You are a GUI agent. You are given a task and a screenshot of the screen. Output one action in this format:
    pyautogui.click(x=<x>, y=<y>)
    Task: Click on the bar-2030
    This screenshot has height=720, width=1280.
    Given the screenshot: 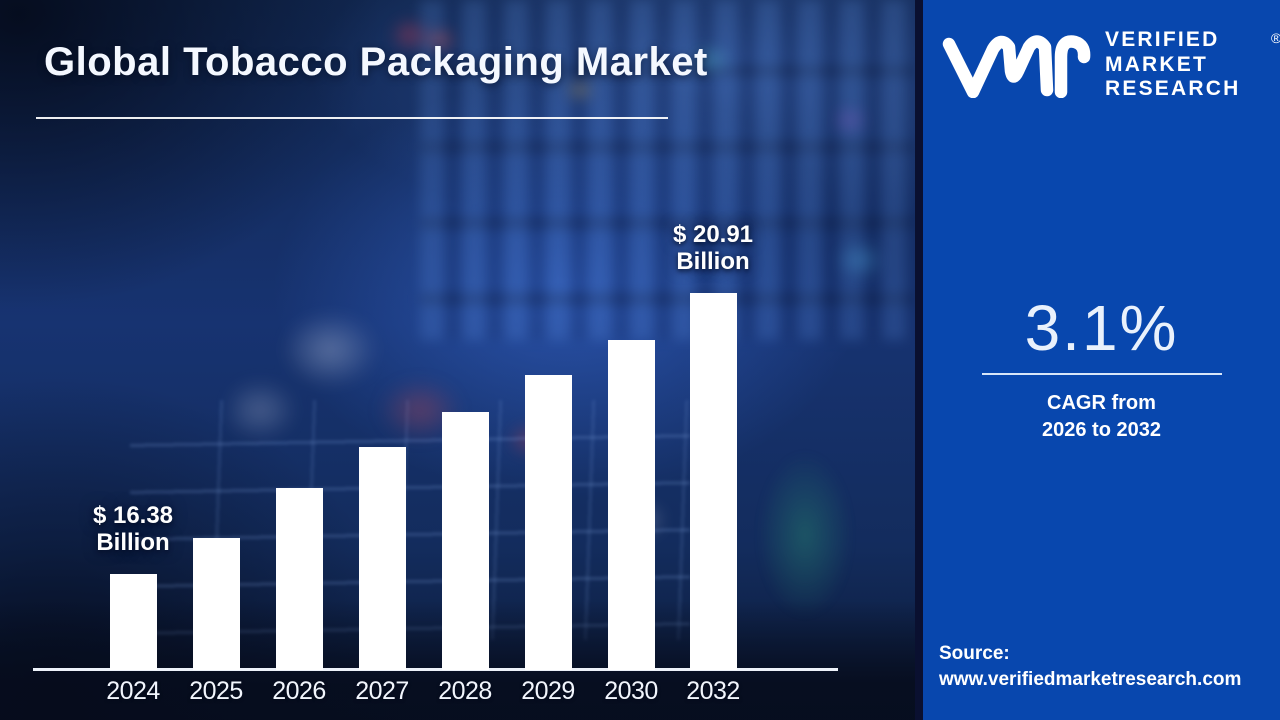 What is the action you would take?
    pyautogui.click(x=631, y=505)
    